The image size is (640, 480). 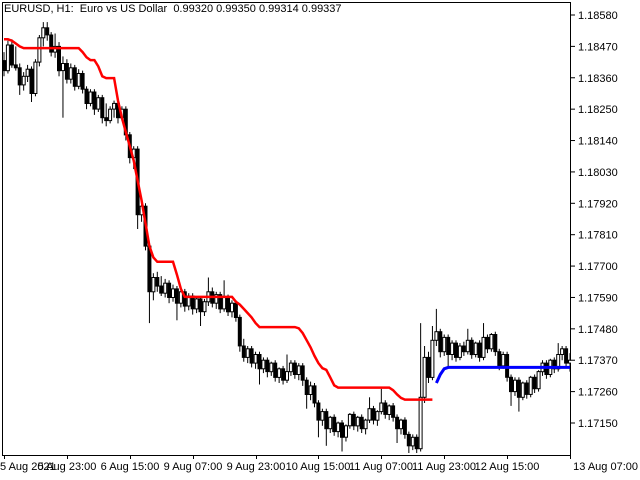 What do you see at coordinates (605, 467) in the screenshot?
I see `x-axis-label: 13 Aug 07:00` at bounding box center [605, 467].